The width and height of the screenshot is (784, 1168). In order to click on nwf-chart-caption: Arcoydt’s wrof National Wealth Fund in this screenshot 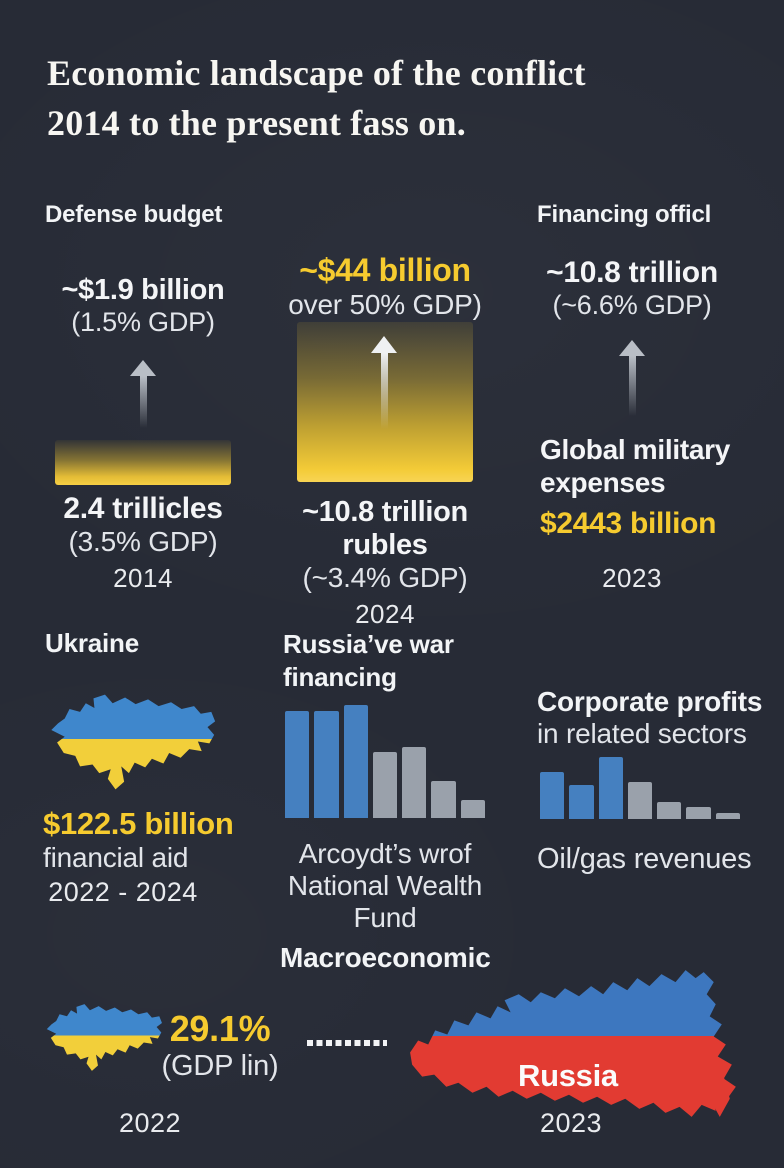, I will do `click(385, 886)`.